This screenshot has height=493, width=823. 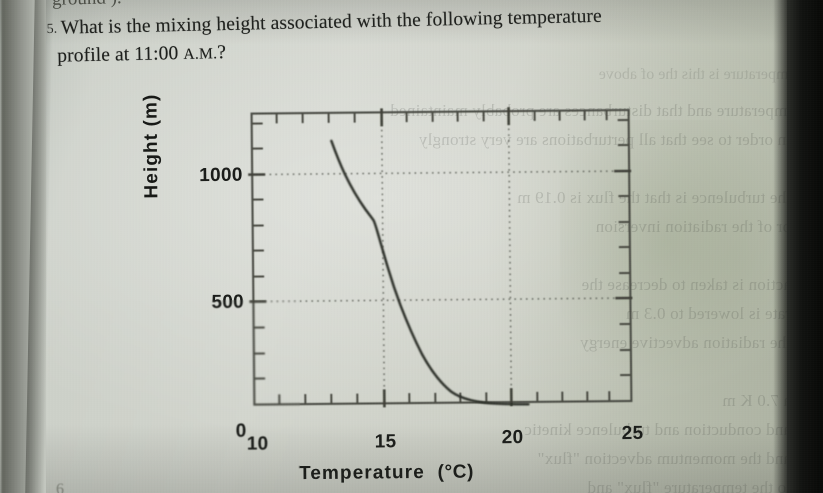 I want to click on right-band-falloff, so click(x=781, y=246).